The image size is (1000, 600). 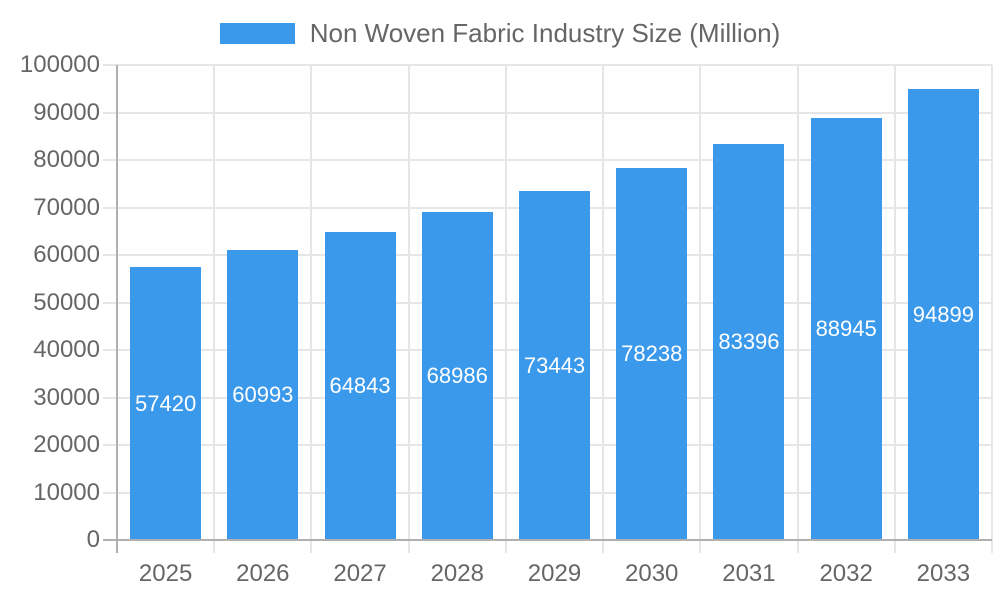 What do you see at coordinates (263, 573) in the screenshot?
I see `x-axis-tick-label: 2026` at bounding box center [263, 573].